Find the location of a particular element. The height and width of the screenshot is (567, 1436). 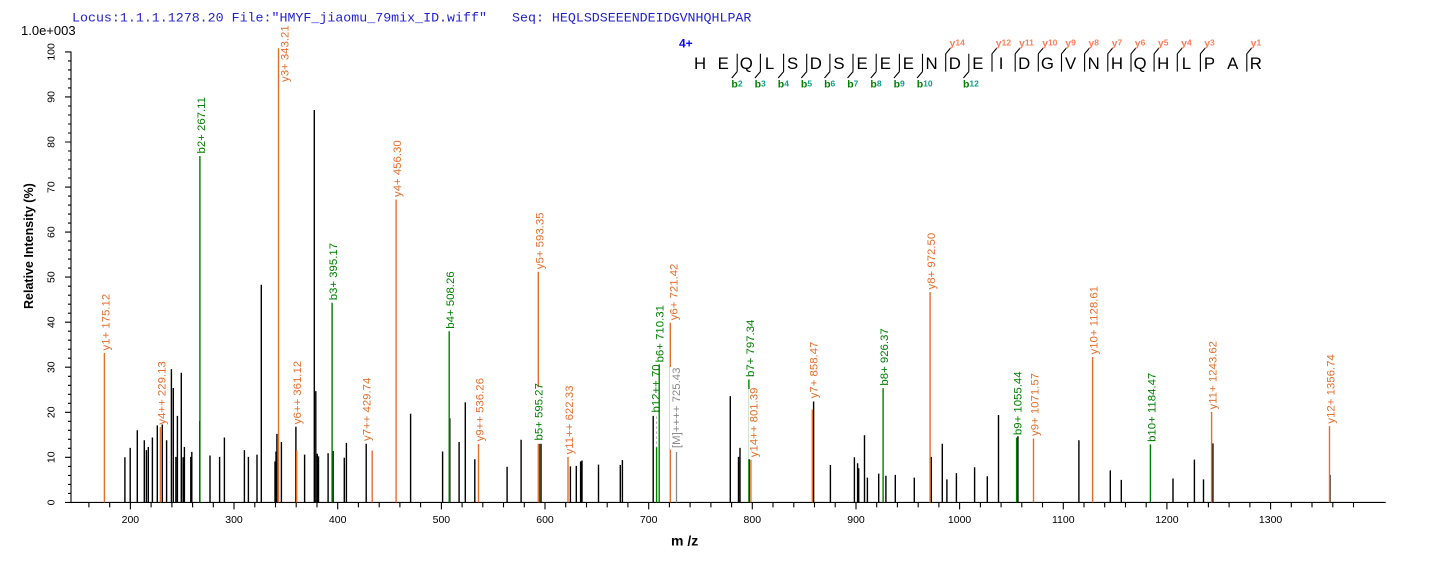

svg-text: y14 is located at coordinates (958, 44).